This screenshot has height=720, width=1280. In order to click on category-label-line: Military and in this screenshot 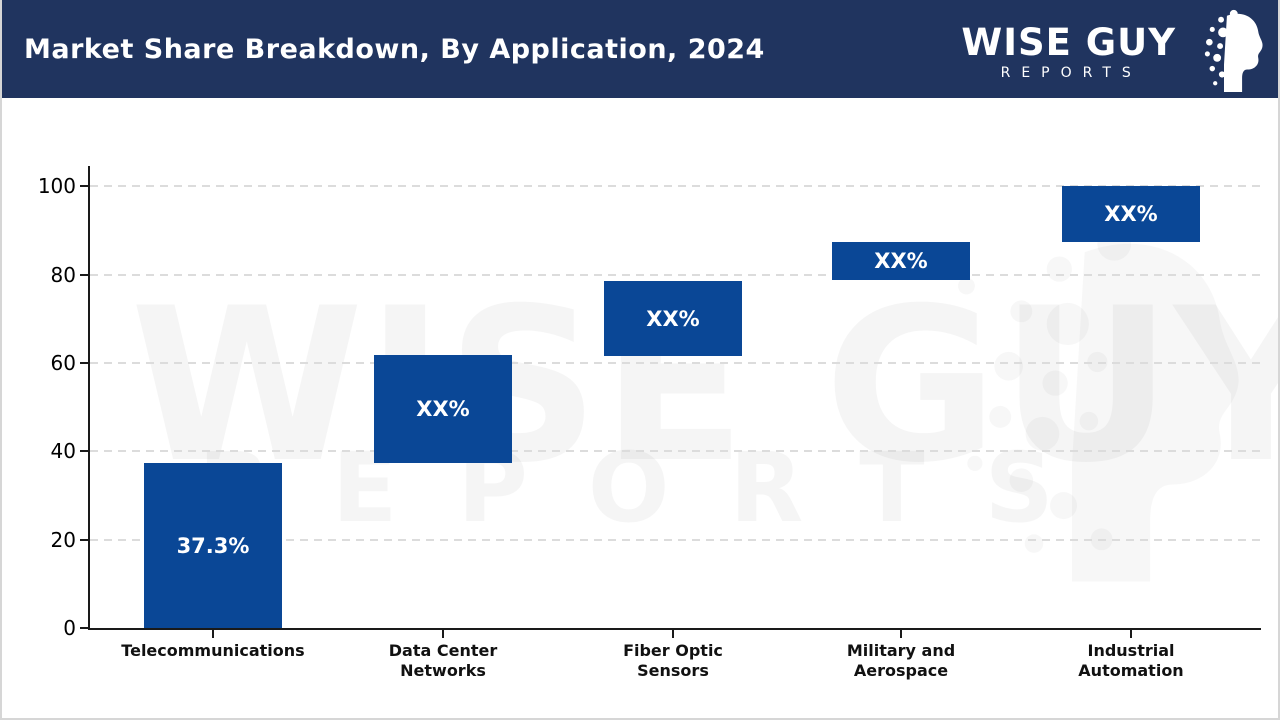, I will do `click(901, 650)`.